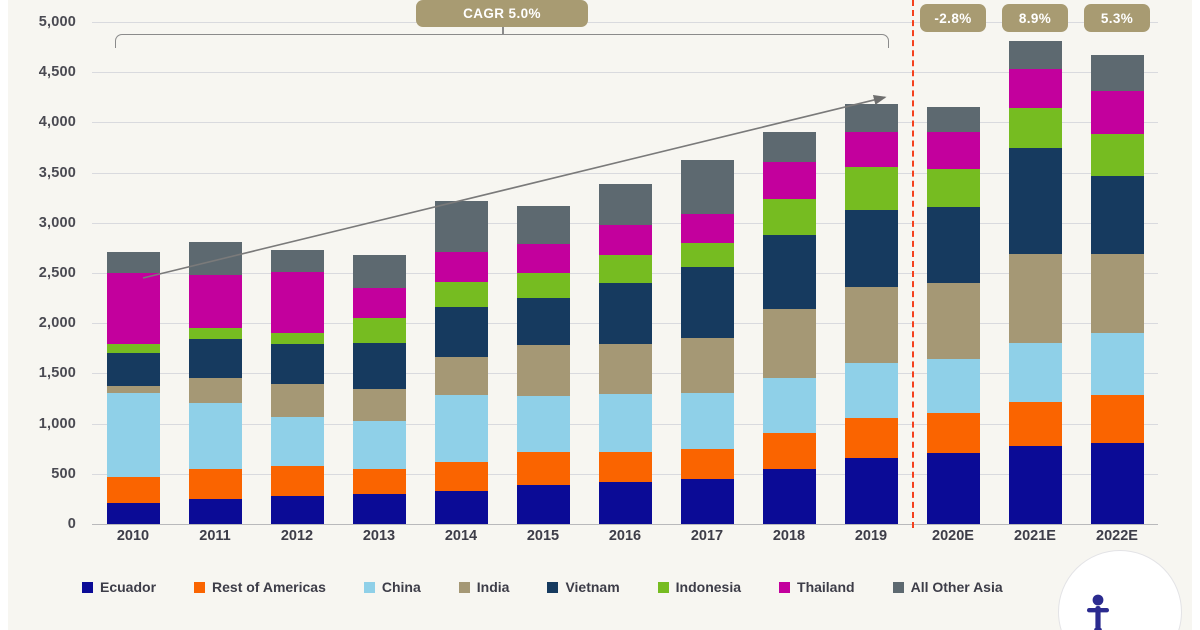 The height and width of the screenshot is (630, 1200). What do you see at coordinates (699, 587) in the screenshot?
I see `legend-item: Indonesia` at bounding box center [699, 587].